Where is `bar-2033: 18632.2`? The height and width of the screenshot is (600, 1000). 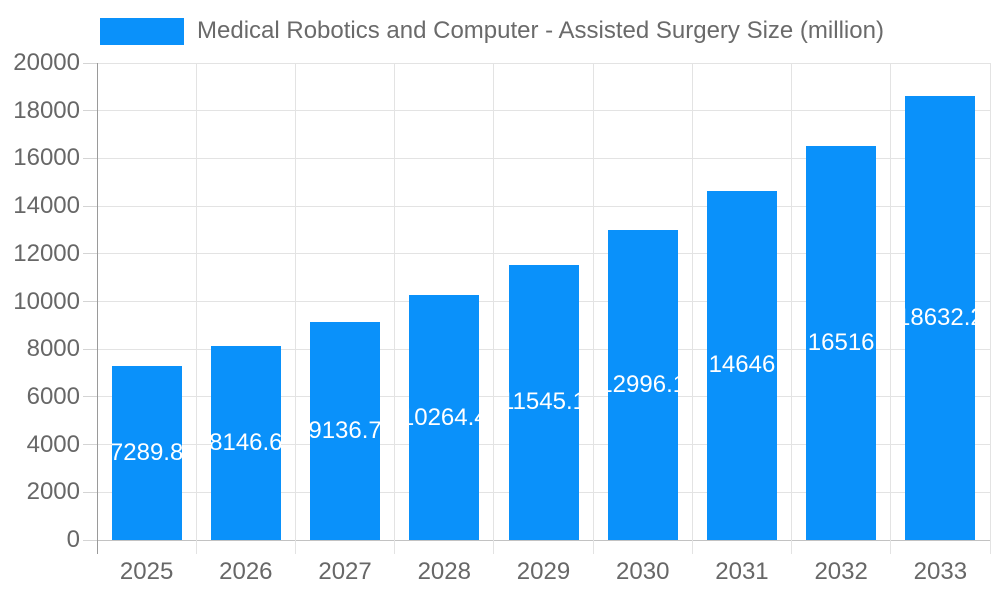
bar-2033: 18632.2 is located at coordinates (940, 317).